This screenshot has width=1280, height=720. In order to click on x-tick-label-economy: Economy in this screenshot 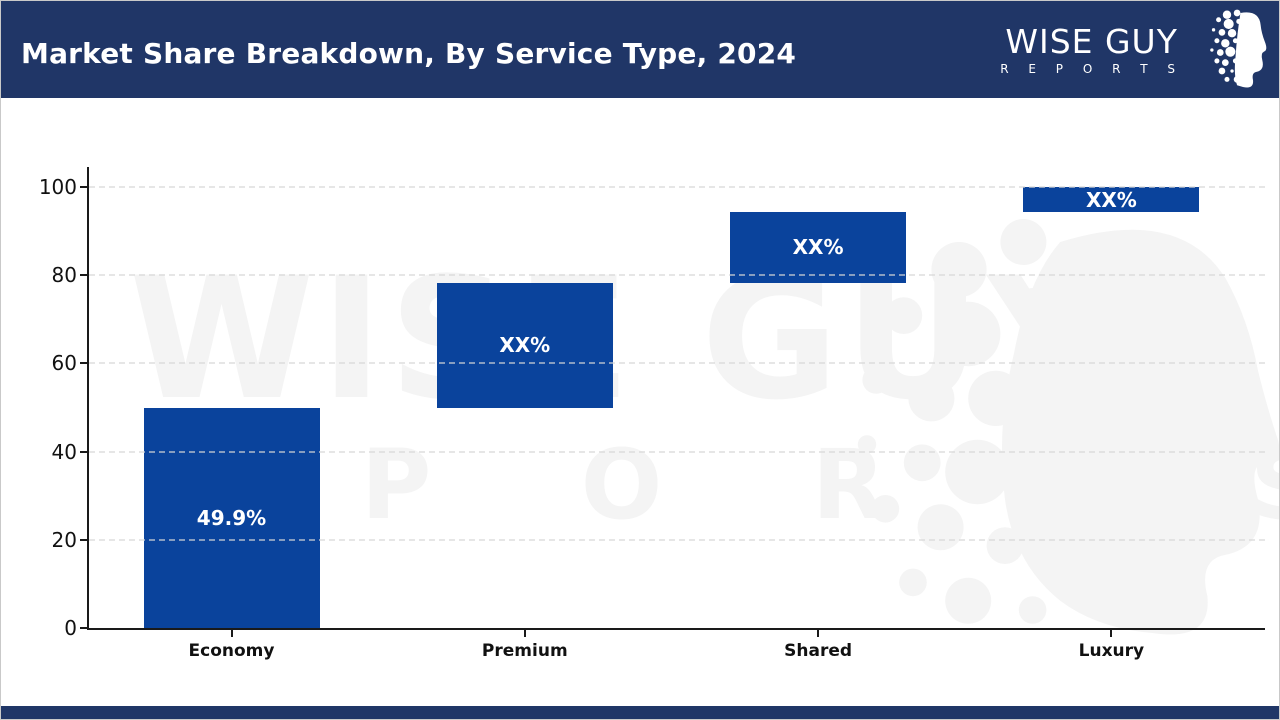, I will do `click(231, 651)`.